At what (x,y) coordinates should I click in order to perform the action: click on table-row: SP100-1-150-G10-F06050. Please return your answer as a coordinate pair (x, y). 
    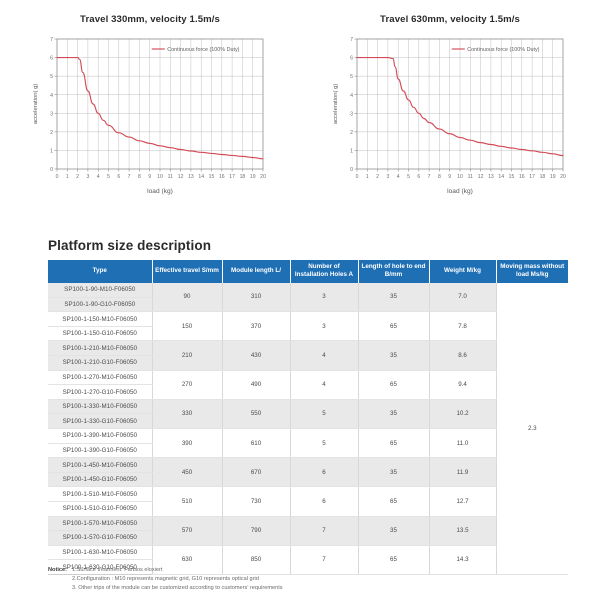
    Looking at the image, I should click on (308, 334).